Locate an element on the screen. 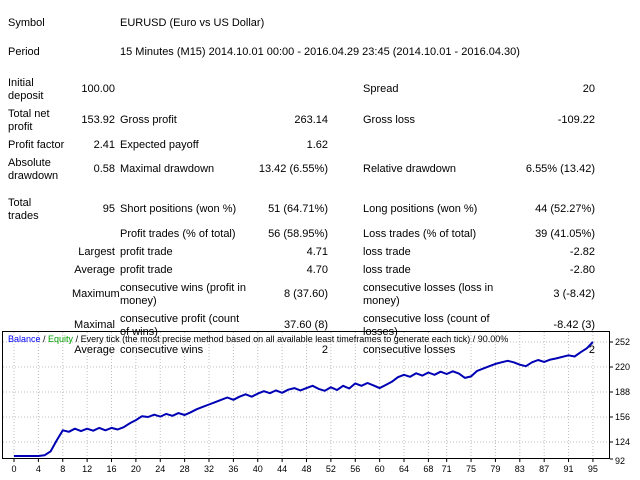 The height and width of the screenshot is (480, 640). stat-value: -2.80 is located at coordinates (582, 269).